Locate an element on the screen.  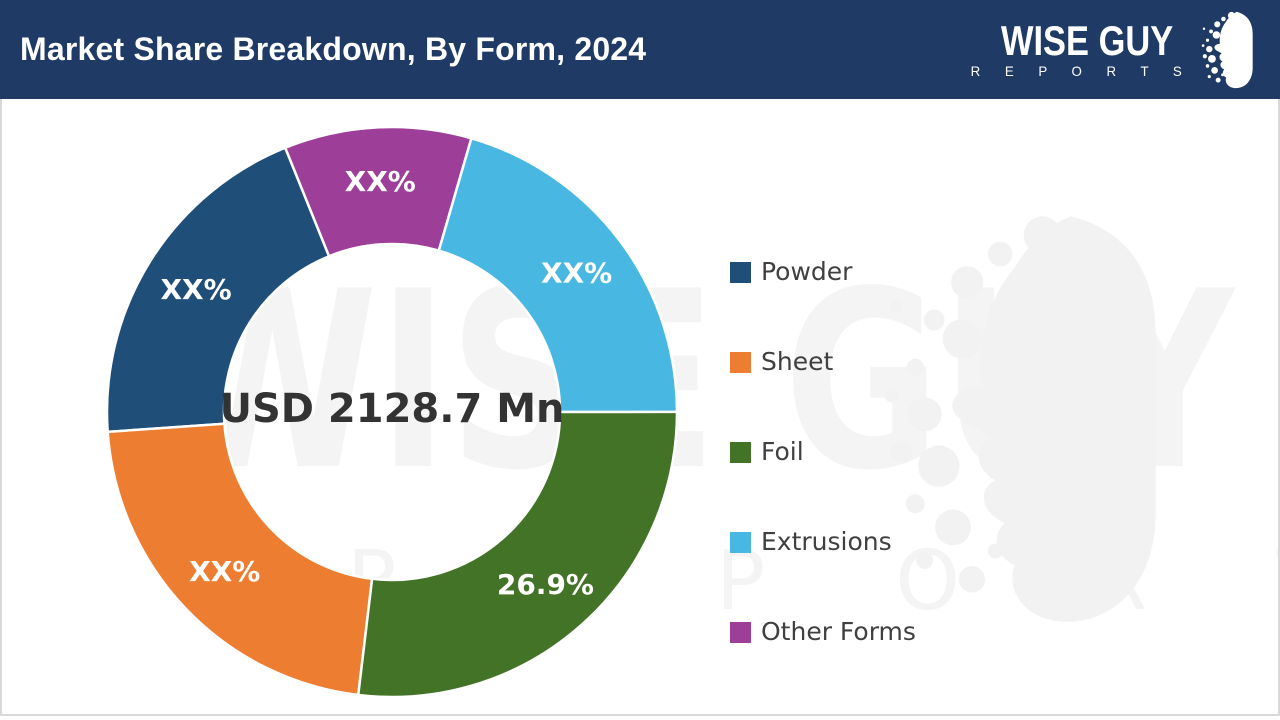
legend-label: Powder is located at coordinates (807, 271).